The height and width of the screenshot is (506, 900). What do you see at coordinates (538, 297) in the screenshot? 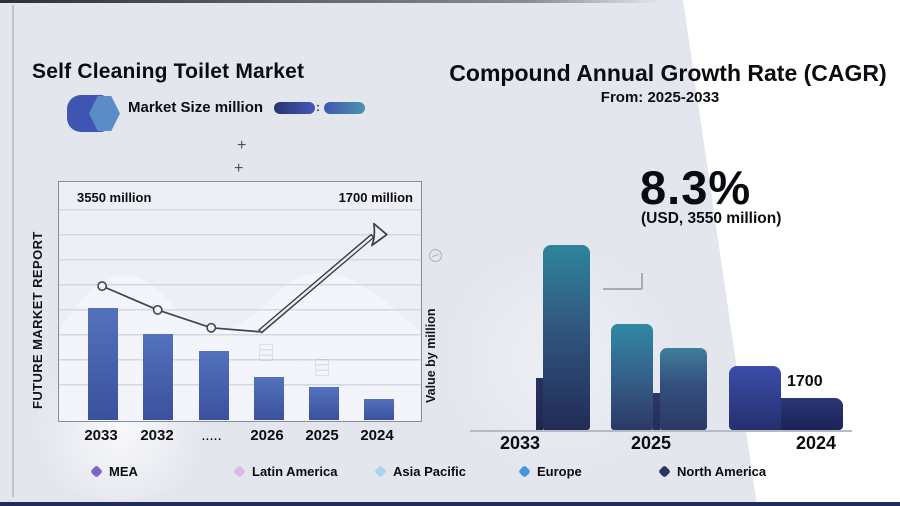
I see `bar-group-2033` at bounding box center [538, 297].